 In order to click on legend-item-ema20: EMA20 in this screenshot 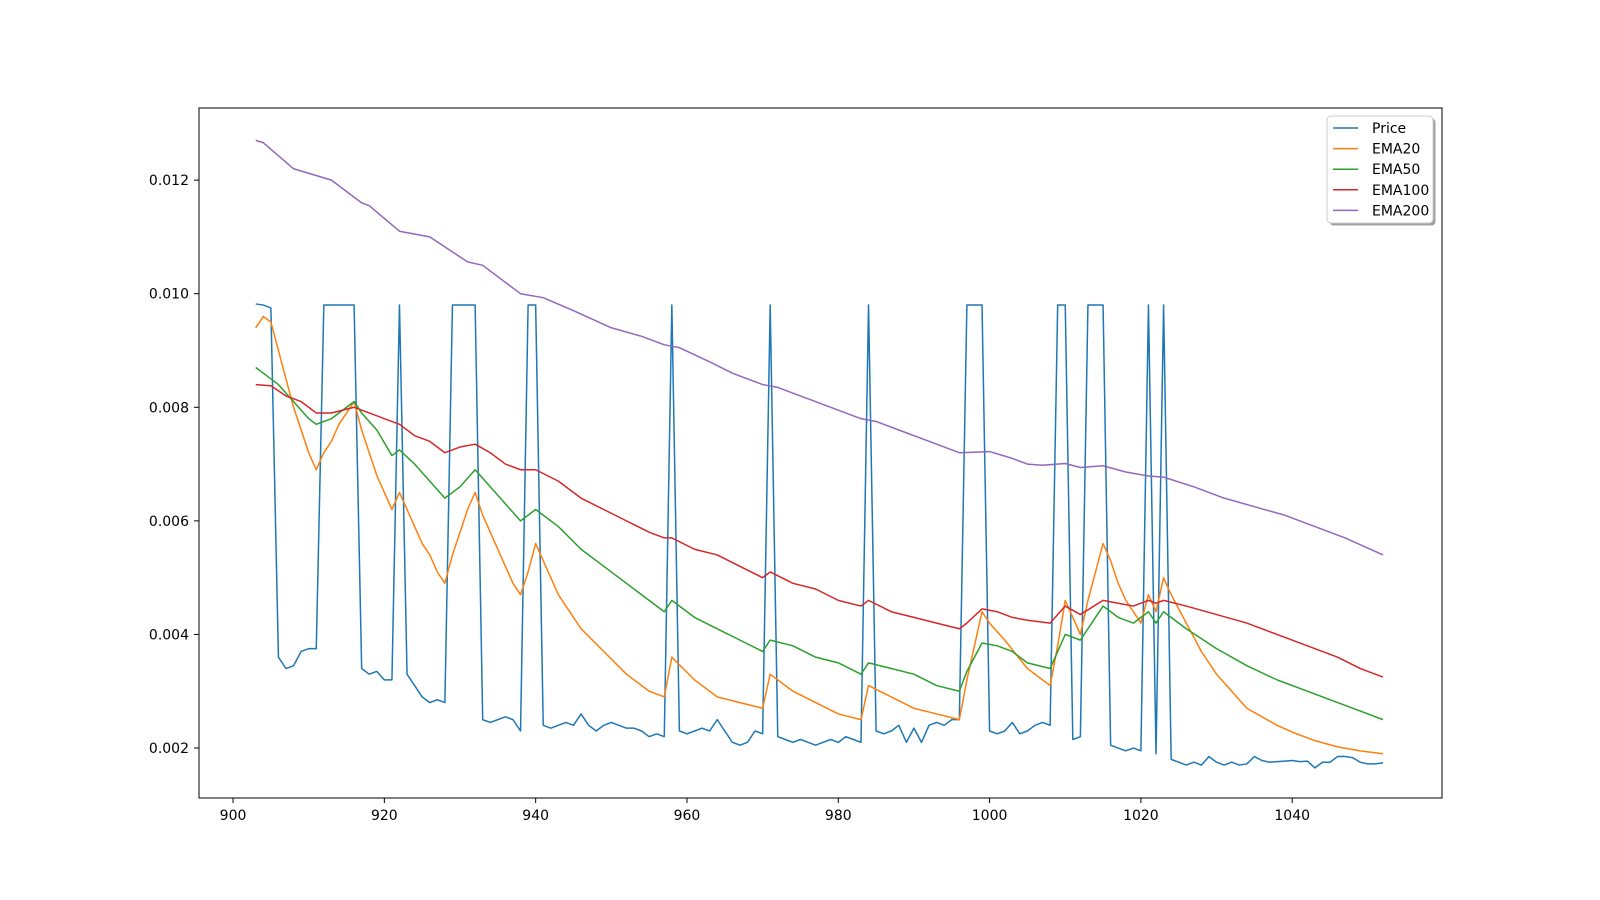, I will do `click(1376, 150)`.